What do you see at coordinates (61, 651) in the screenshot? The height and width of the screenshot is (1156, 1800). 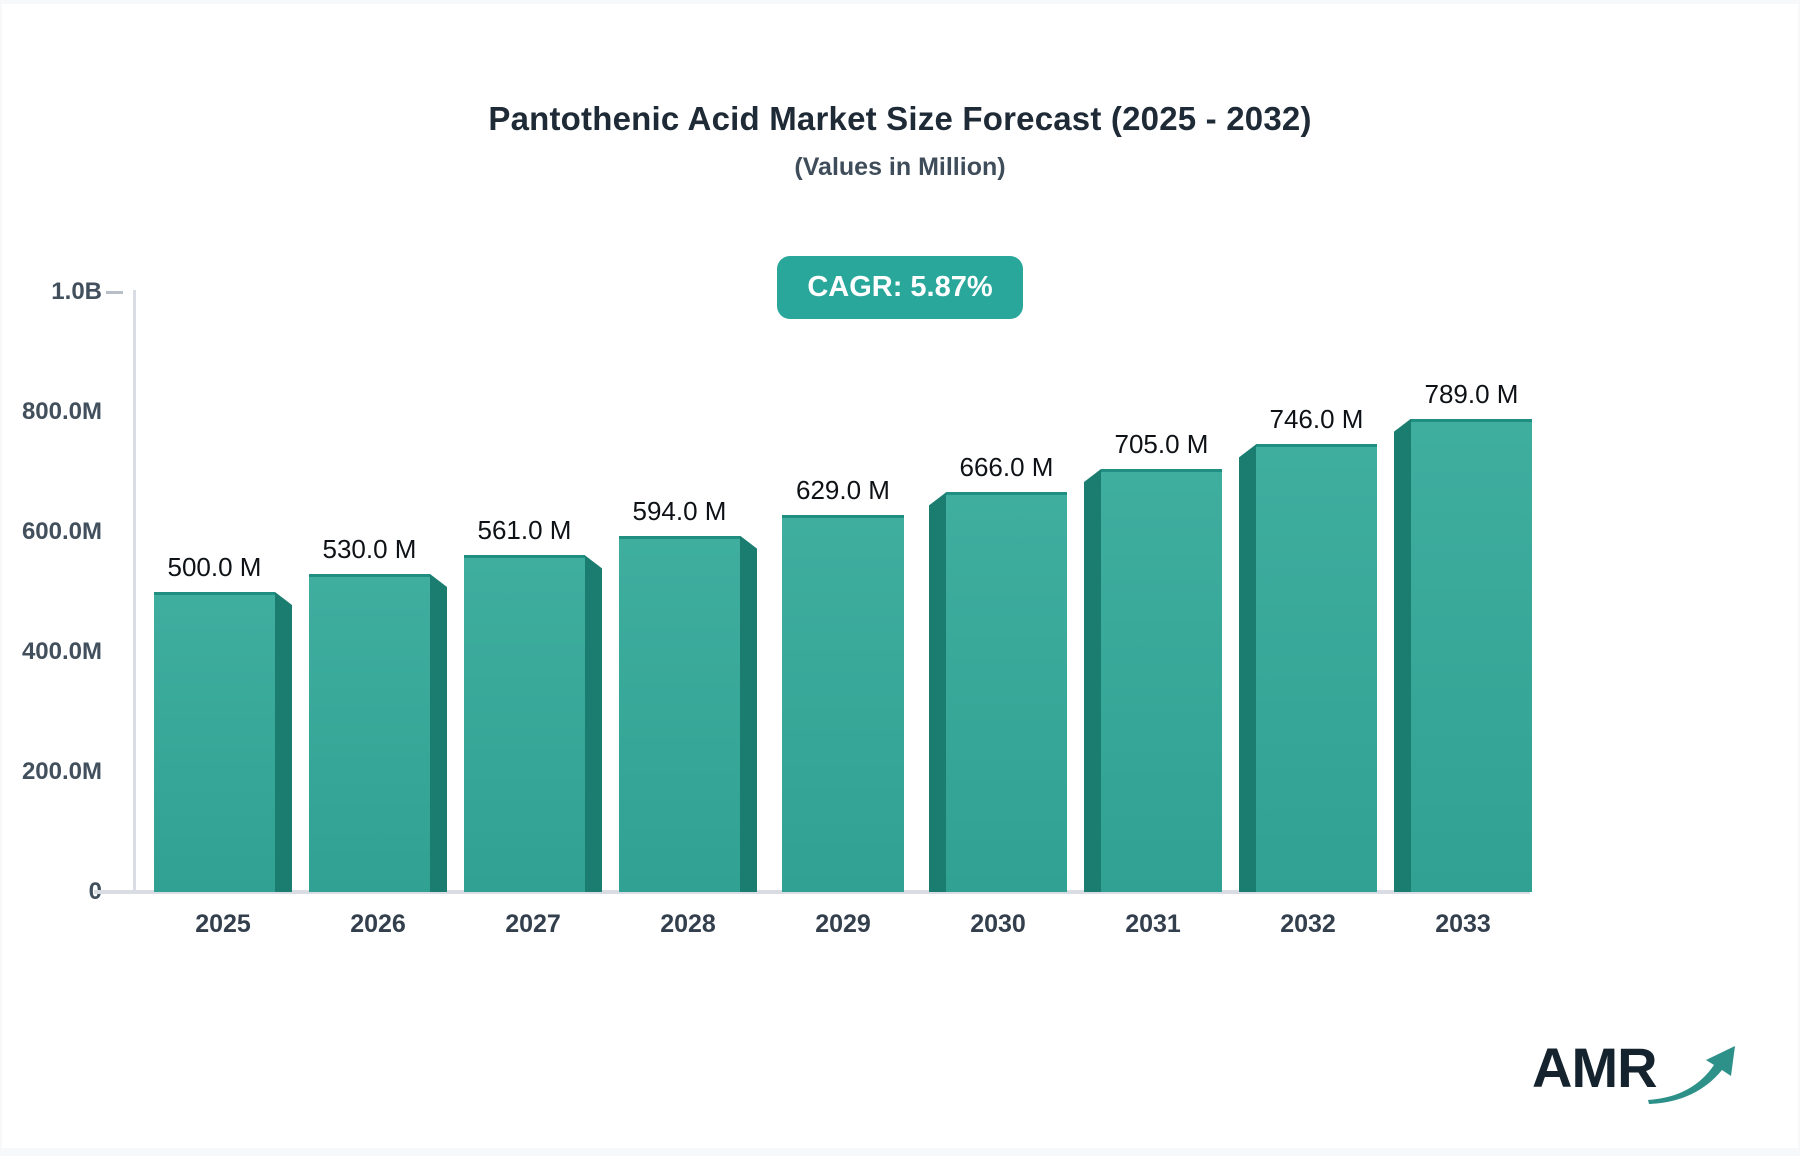 I see `y-tick-label-400.0M: 400.0M` at bounding box center [61, 651].